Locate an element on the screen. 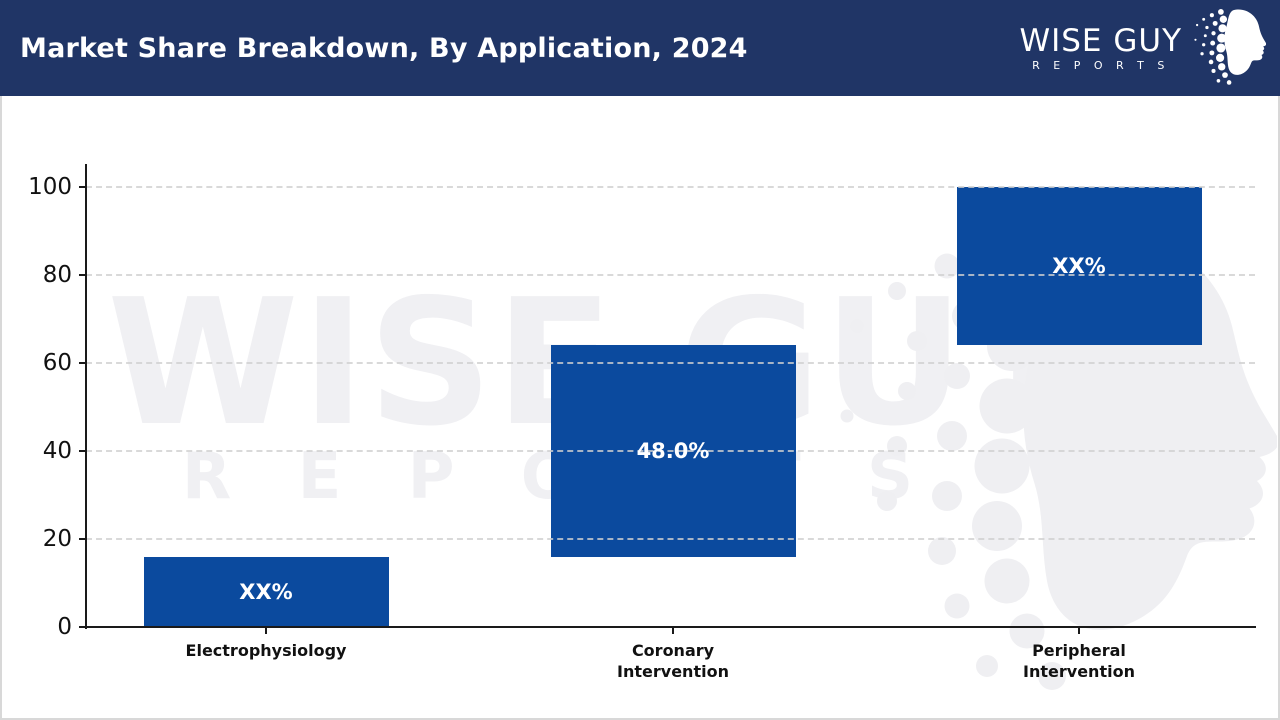  logo-subtitle: R E P O R T S is located at coordinates (1101, 65).